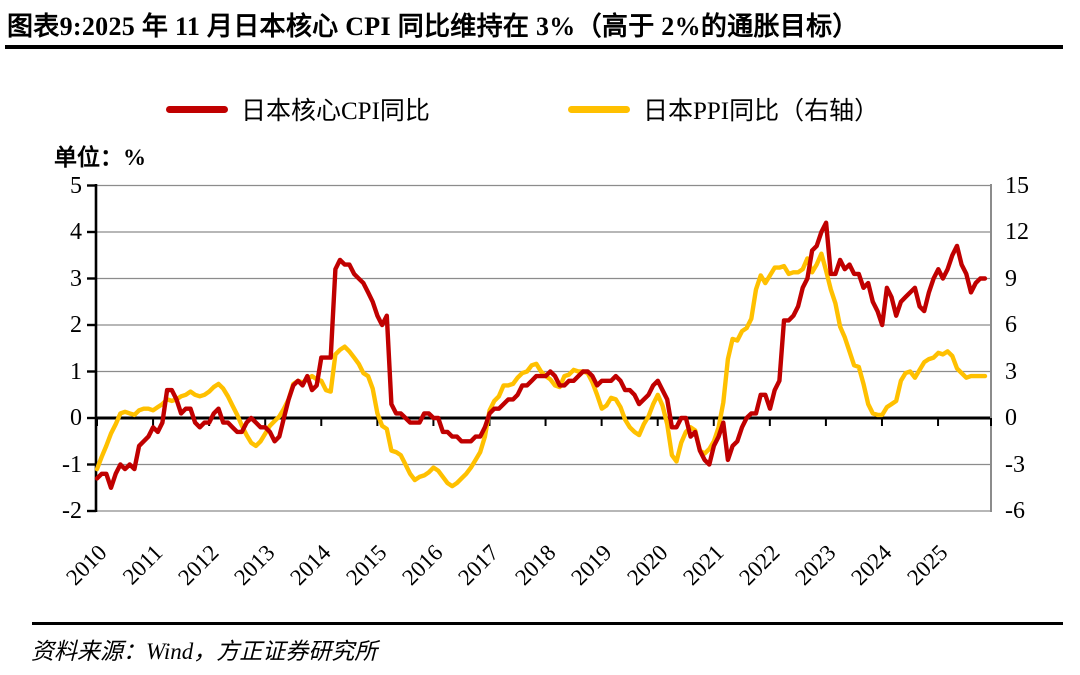 The width and height of the screenshot is (1080, 675). Describe the element at coordinates (76, 418) in the screenshot. I see `left-axis-tick-label: 0` at that location.